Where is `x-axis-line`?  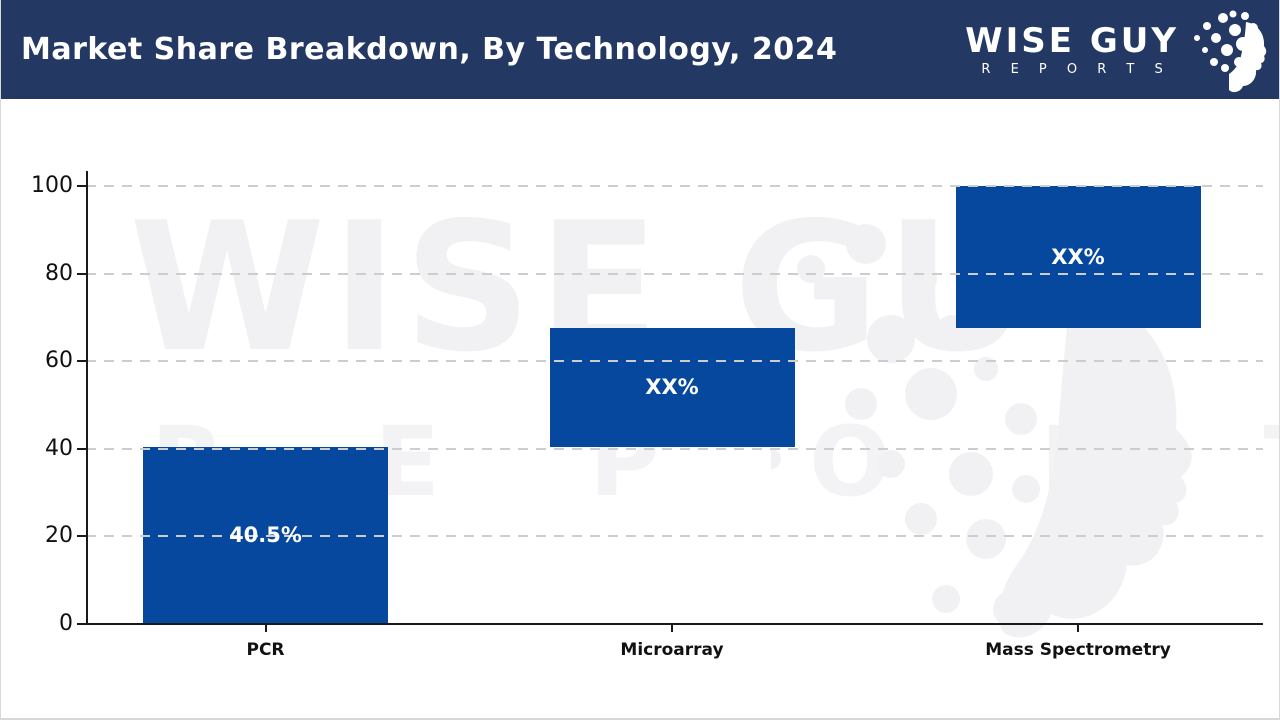 x-axis-line is located at coordinates (674, 624).